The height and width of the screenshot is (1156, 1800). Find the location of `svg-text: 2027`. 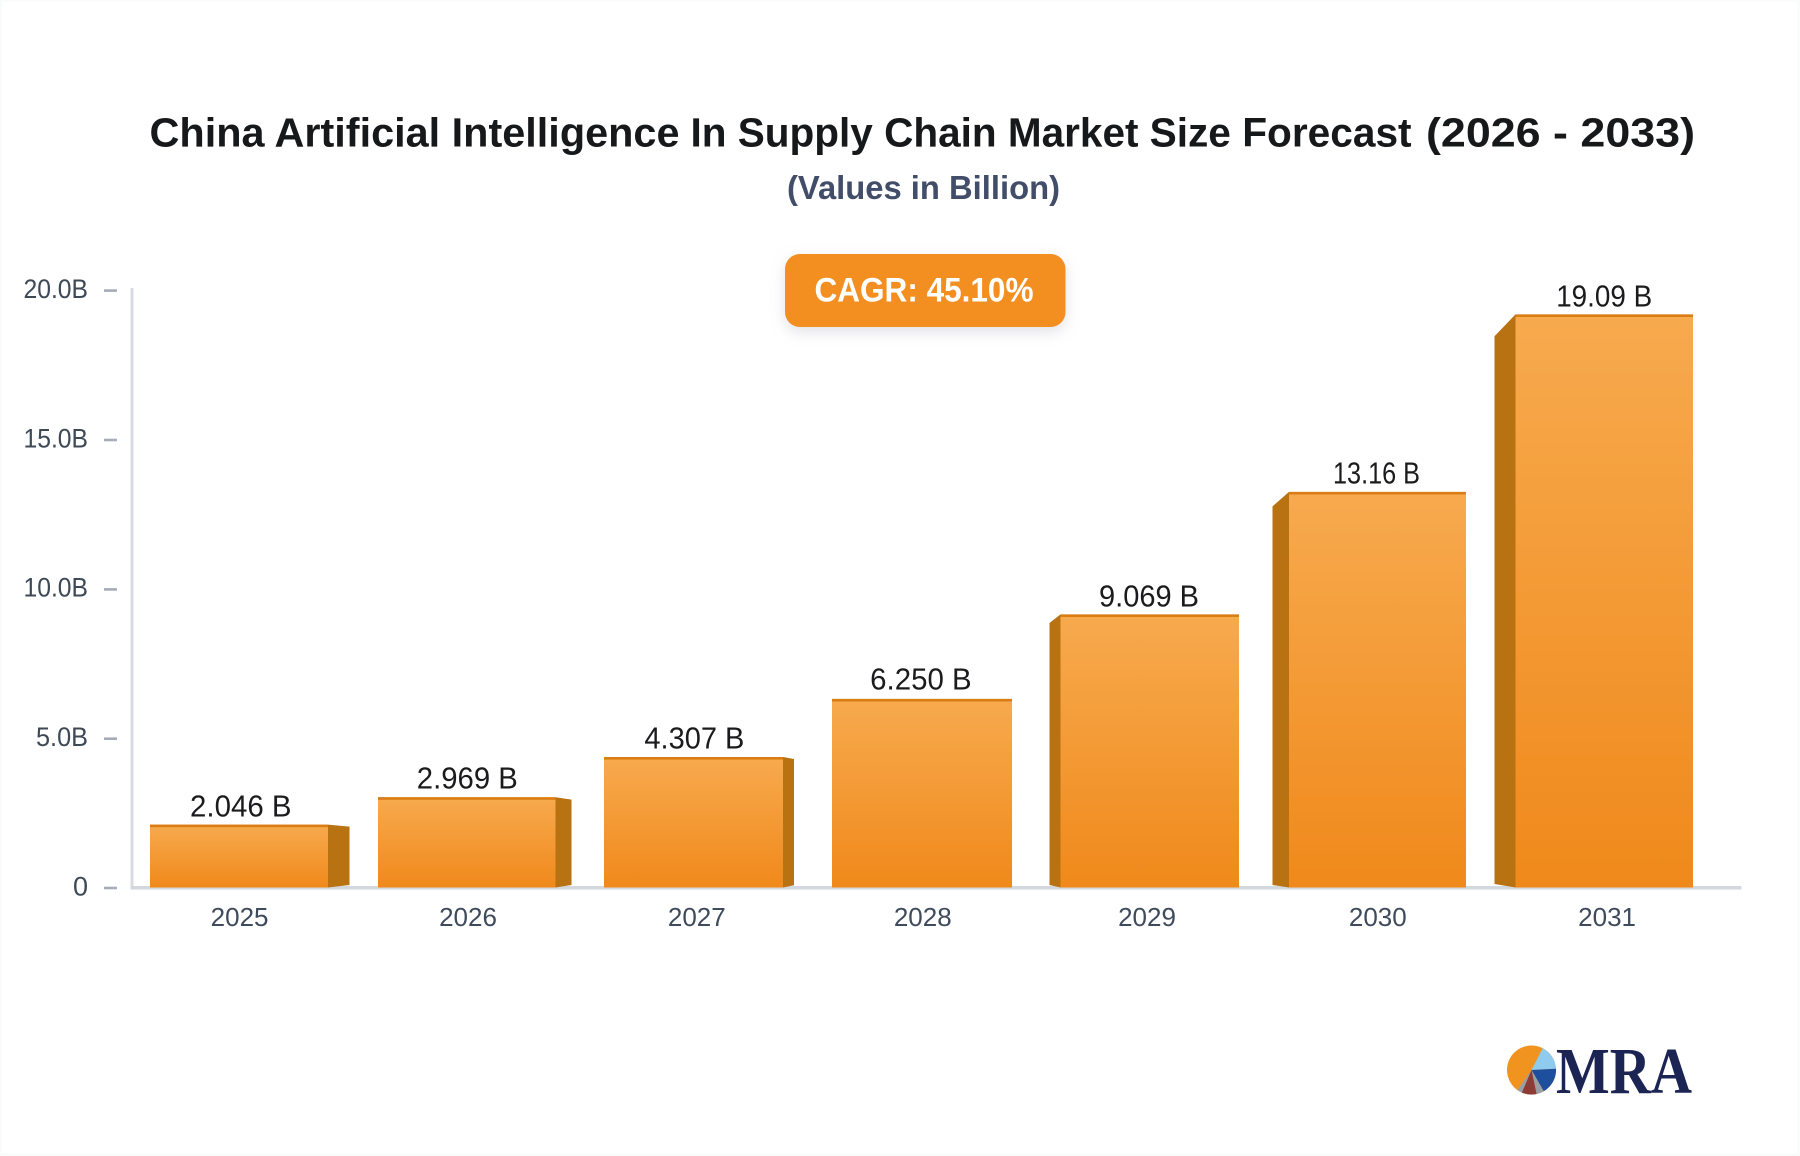

svg-text: 2027 is located at coordinates (697, 917).